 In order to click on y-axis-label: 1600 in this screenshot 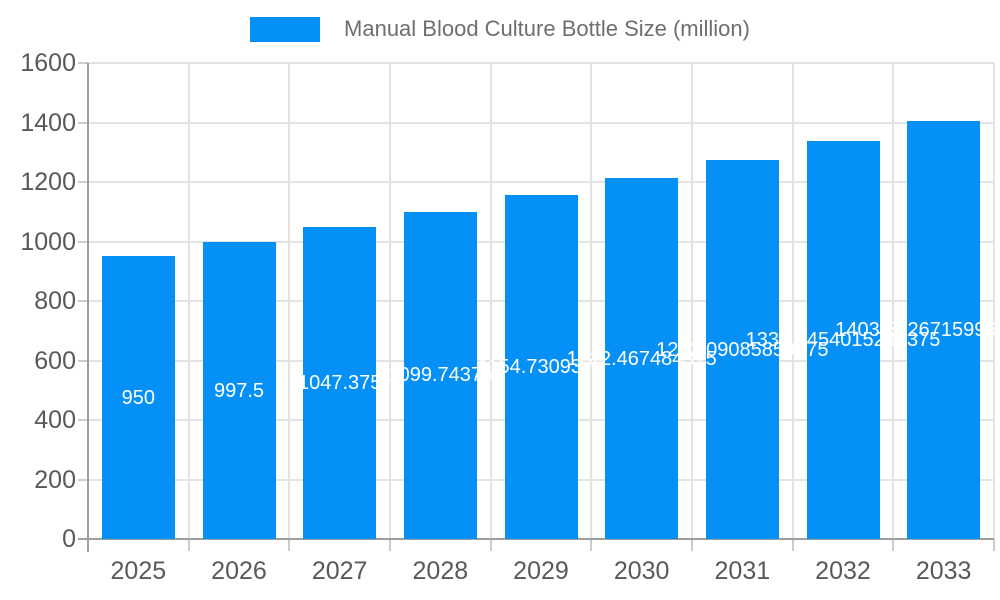, I will do `click(48, 63)`.